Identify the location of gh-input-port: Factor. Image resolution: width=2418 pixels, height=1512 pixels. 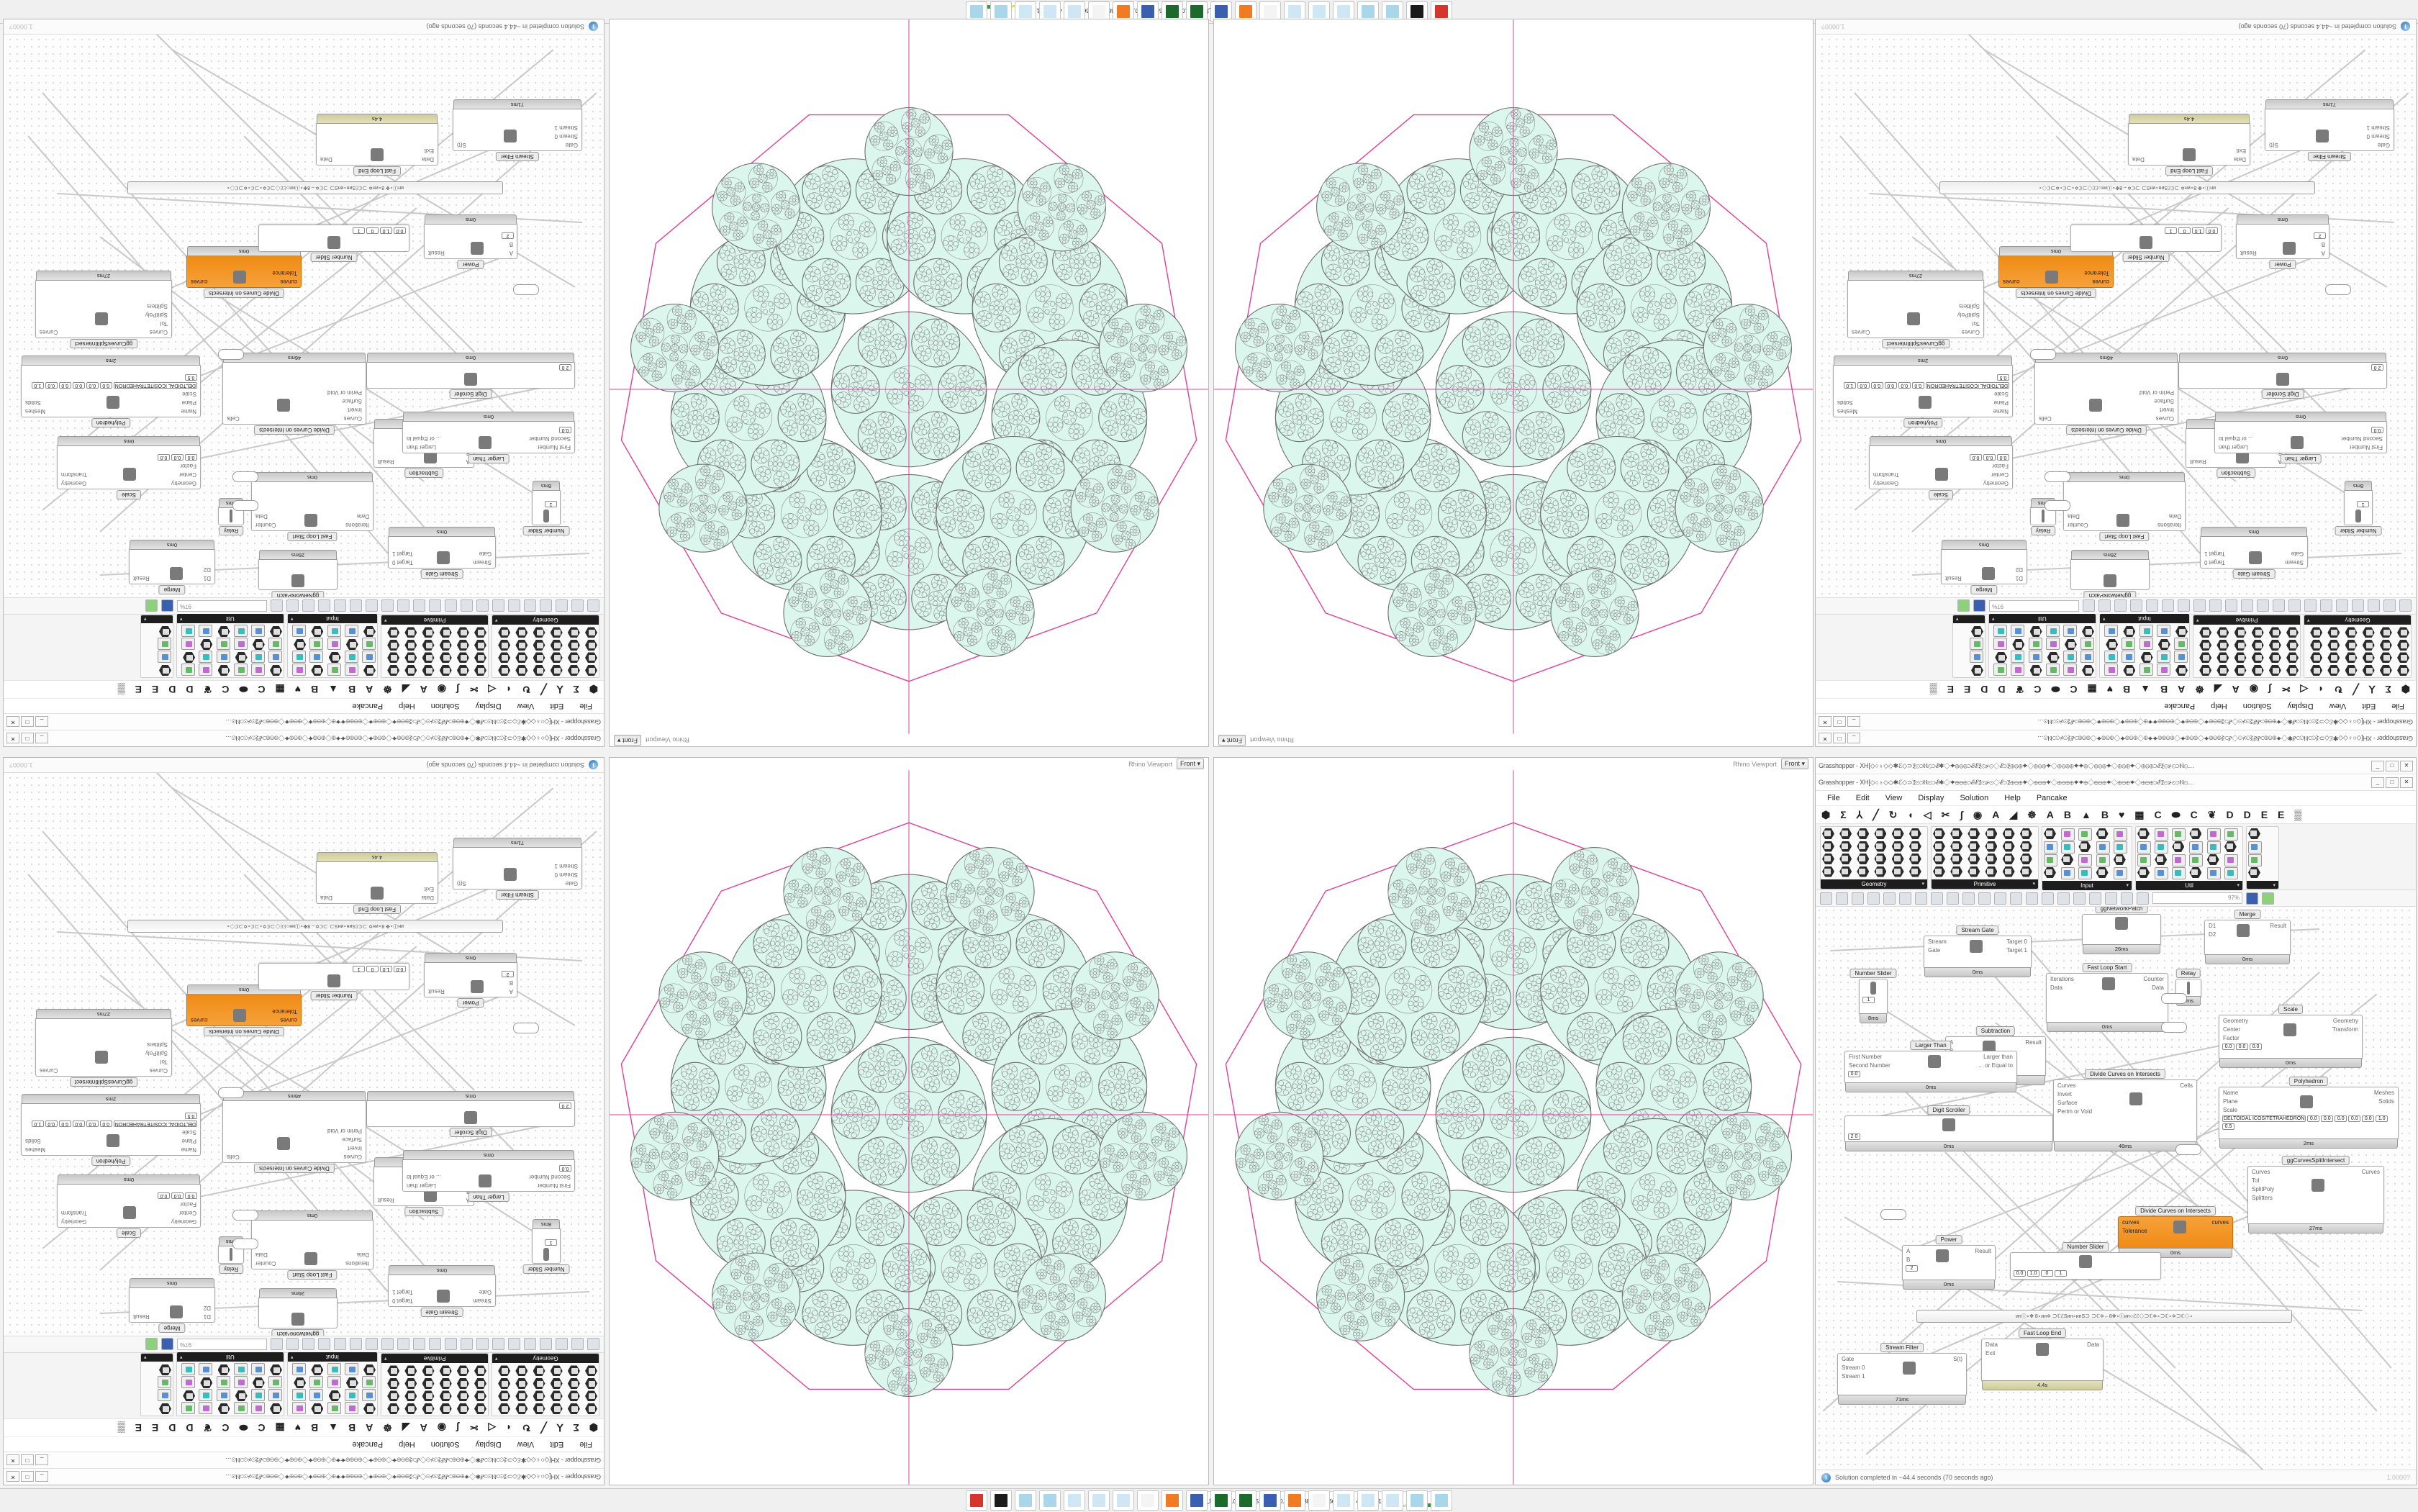
(183, 1205).